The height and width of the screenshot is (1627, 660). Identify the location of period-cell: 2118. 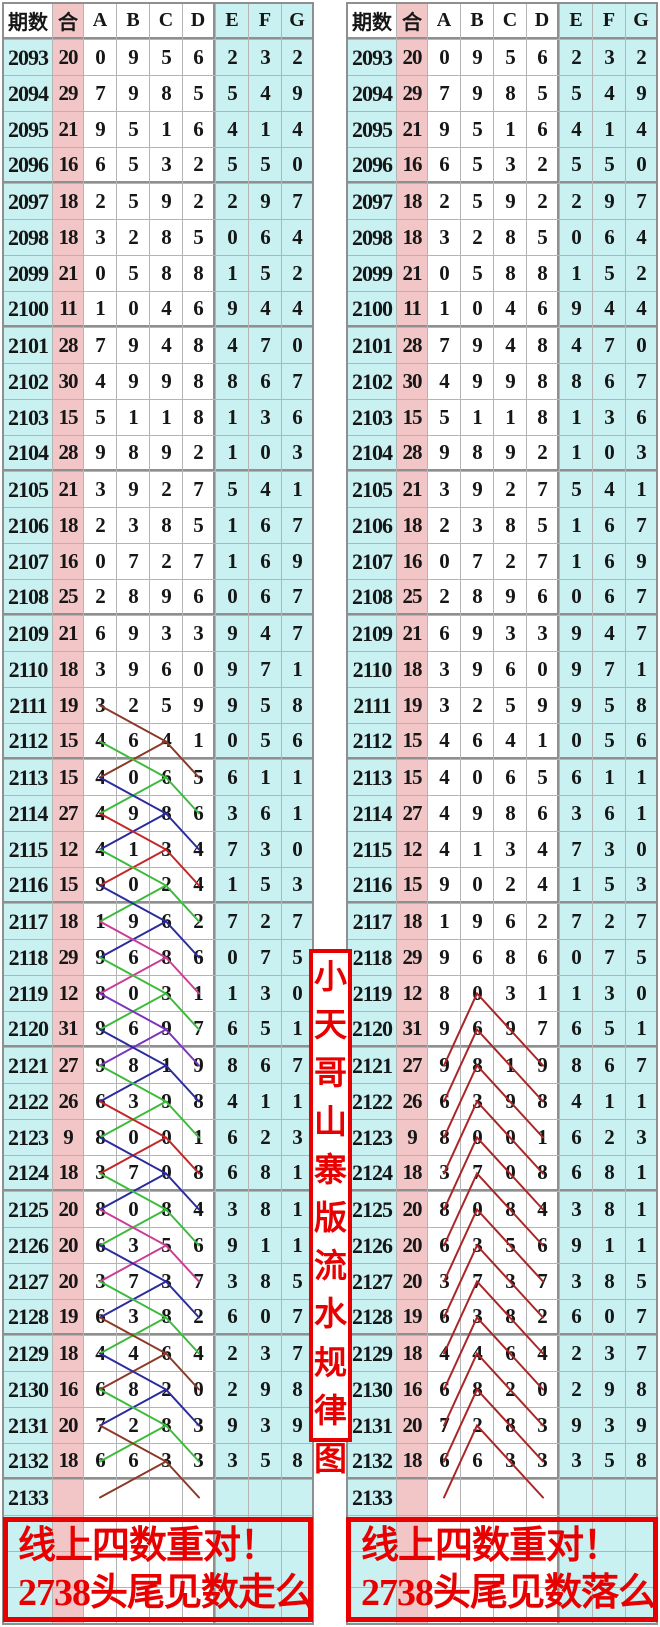
(372, 957).